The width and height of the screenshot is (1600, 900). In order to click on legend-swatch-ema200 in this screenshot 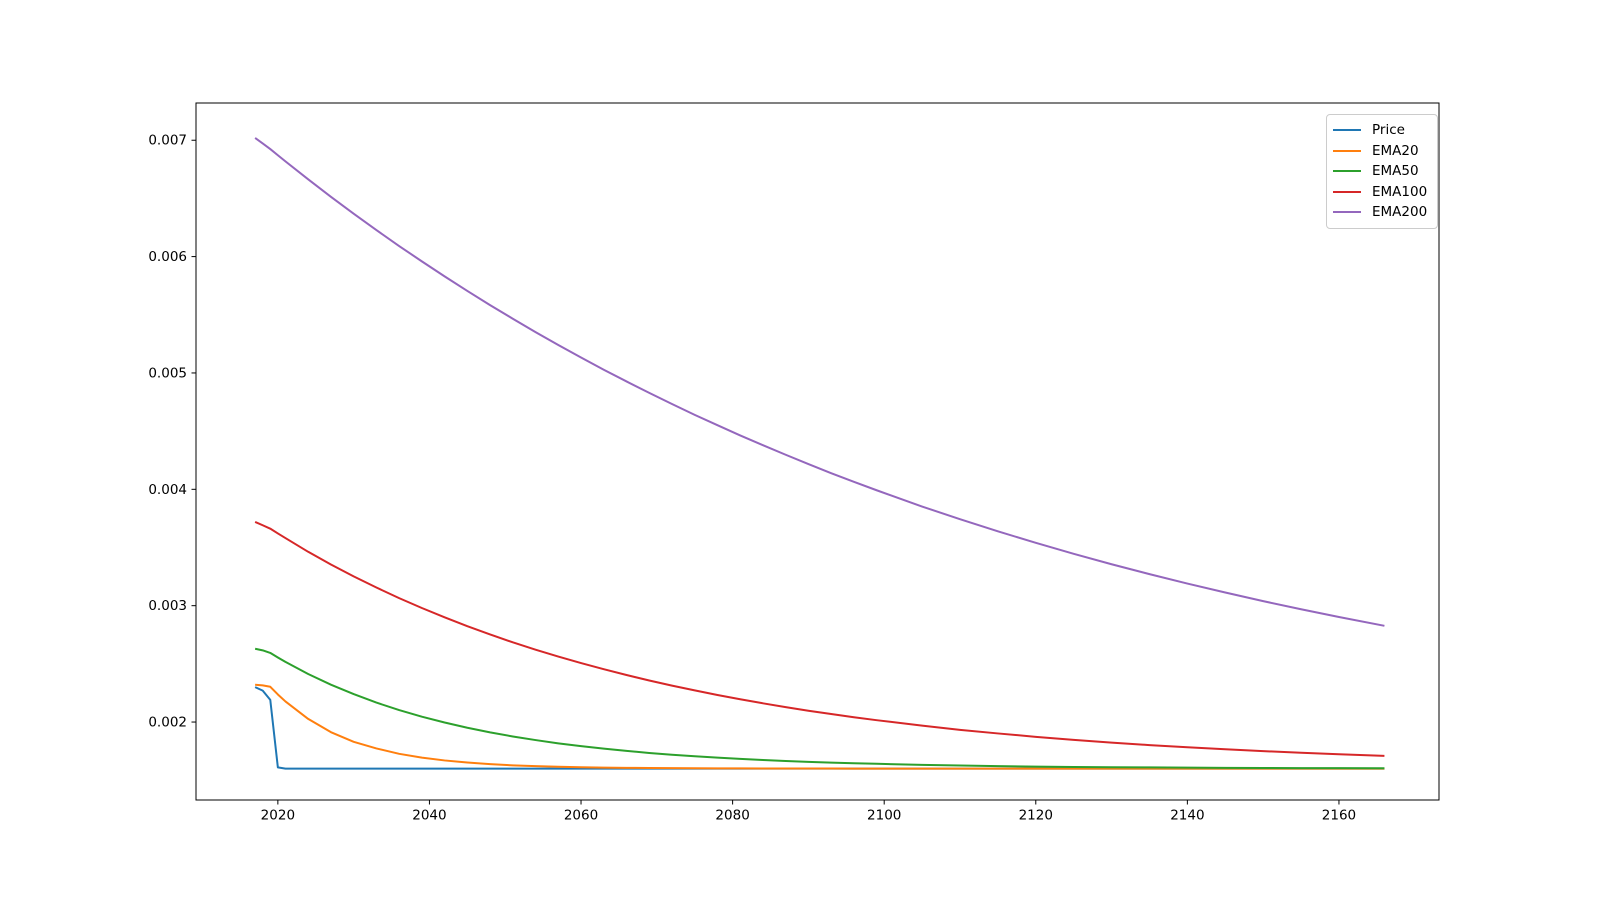, I will do `click(1347, 212)`.